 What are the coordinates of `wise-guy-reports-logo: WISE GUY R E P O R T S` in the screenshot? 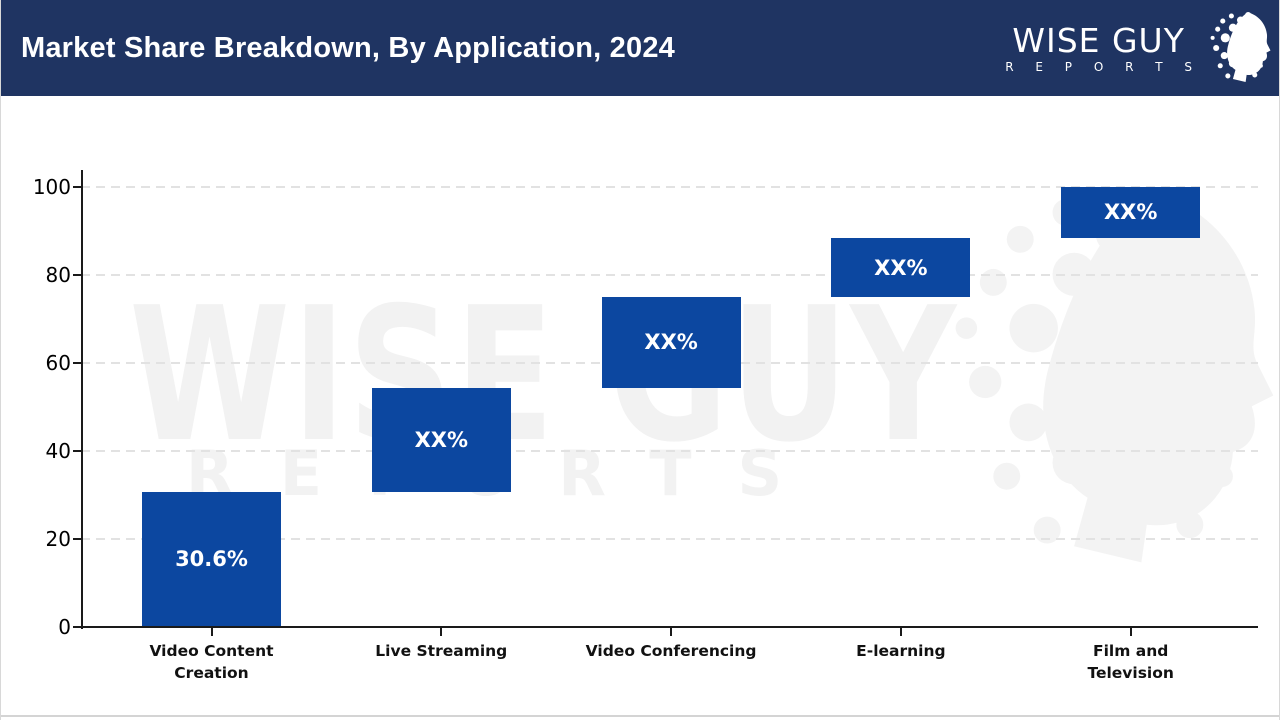 It's located at (1133, 48).